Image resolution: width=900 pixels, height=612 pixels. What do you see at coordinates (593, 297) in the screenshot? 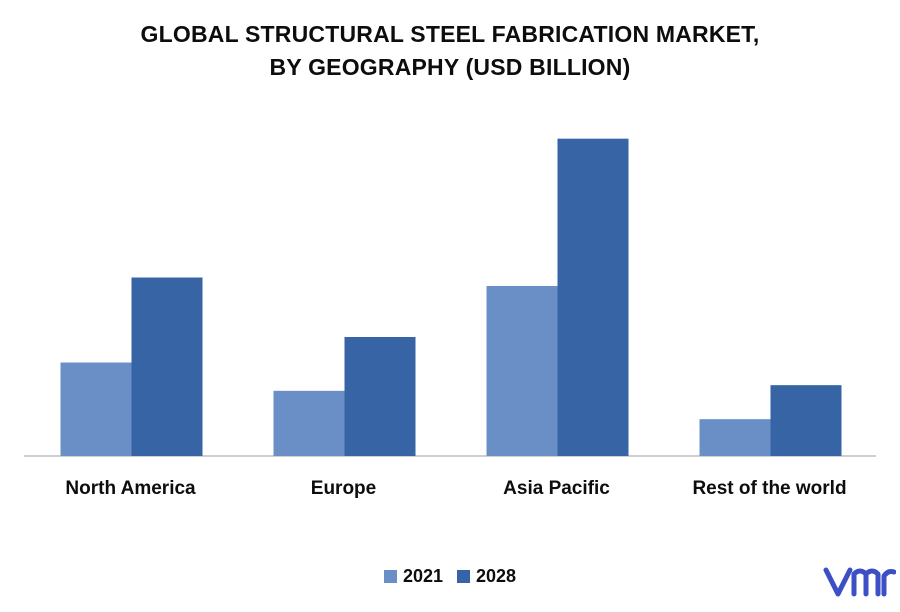
I see `bar-asia-pacific-2028` at bounding box center [593, 297].